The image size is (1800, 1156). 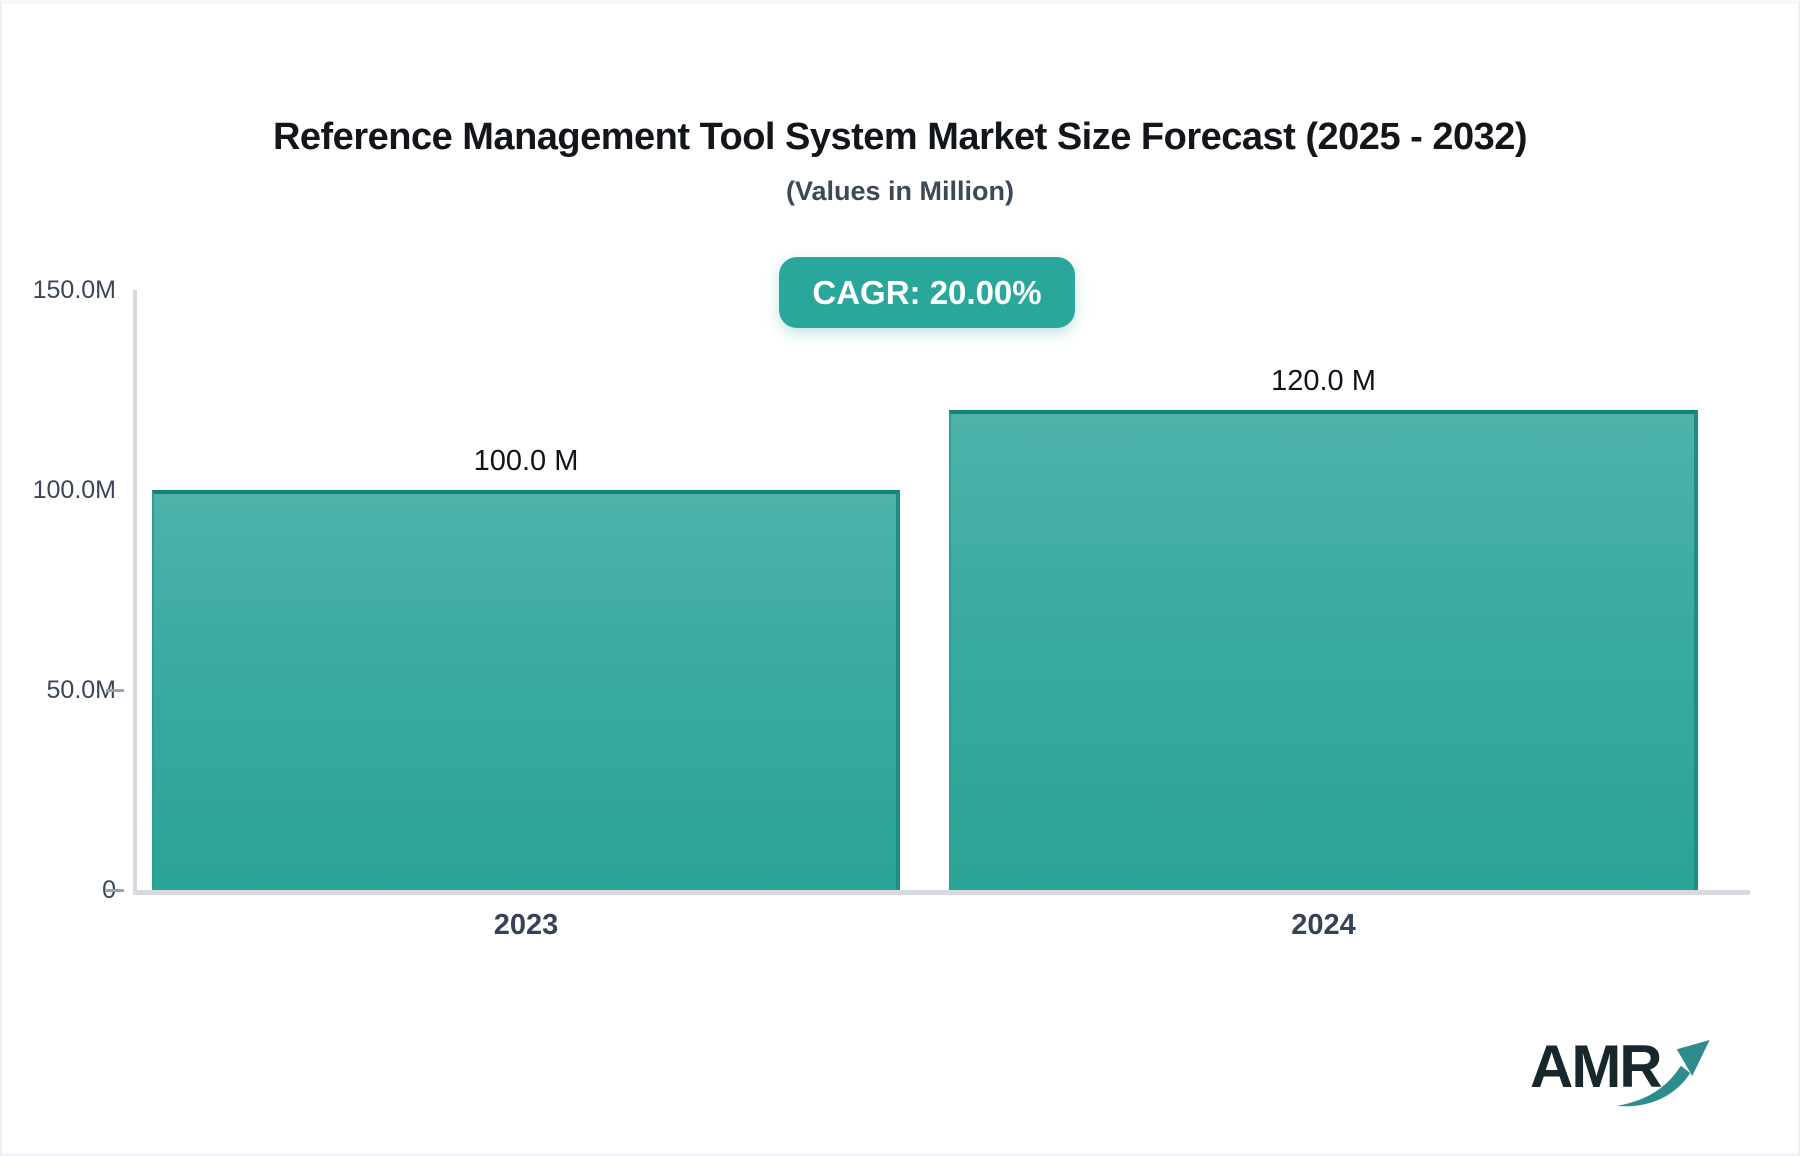 I want to click on bar-value-label: 120.0 M, so click(x=1323, y=381).